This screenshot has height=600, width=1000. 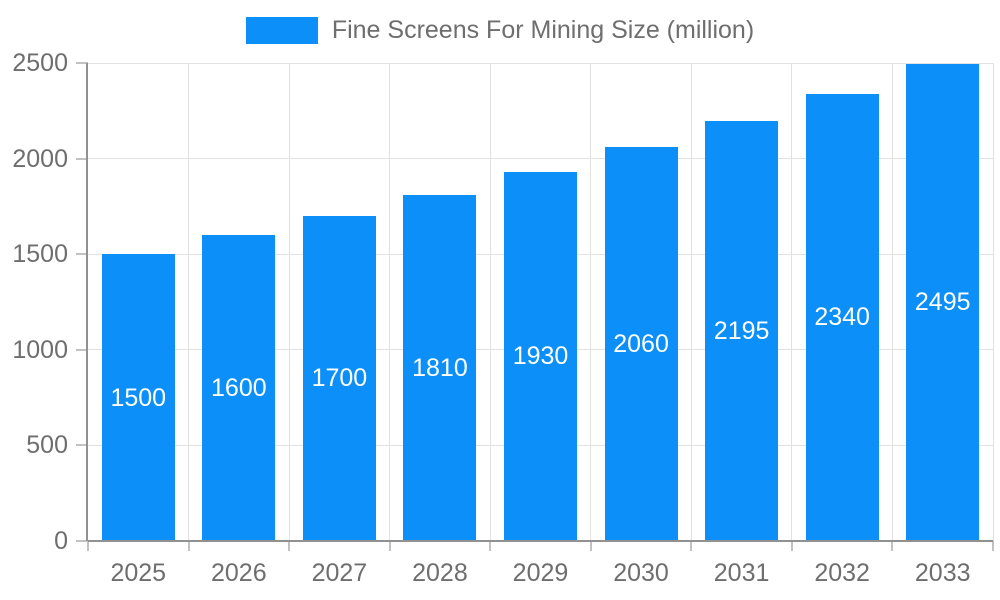 I want to click on x-tick-label: 2029, so click(x=540, y=573).